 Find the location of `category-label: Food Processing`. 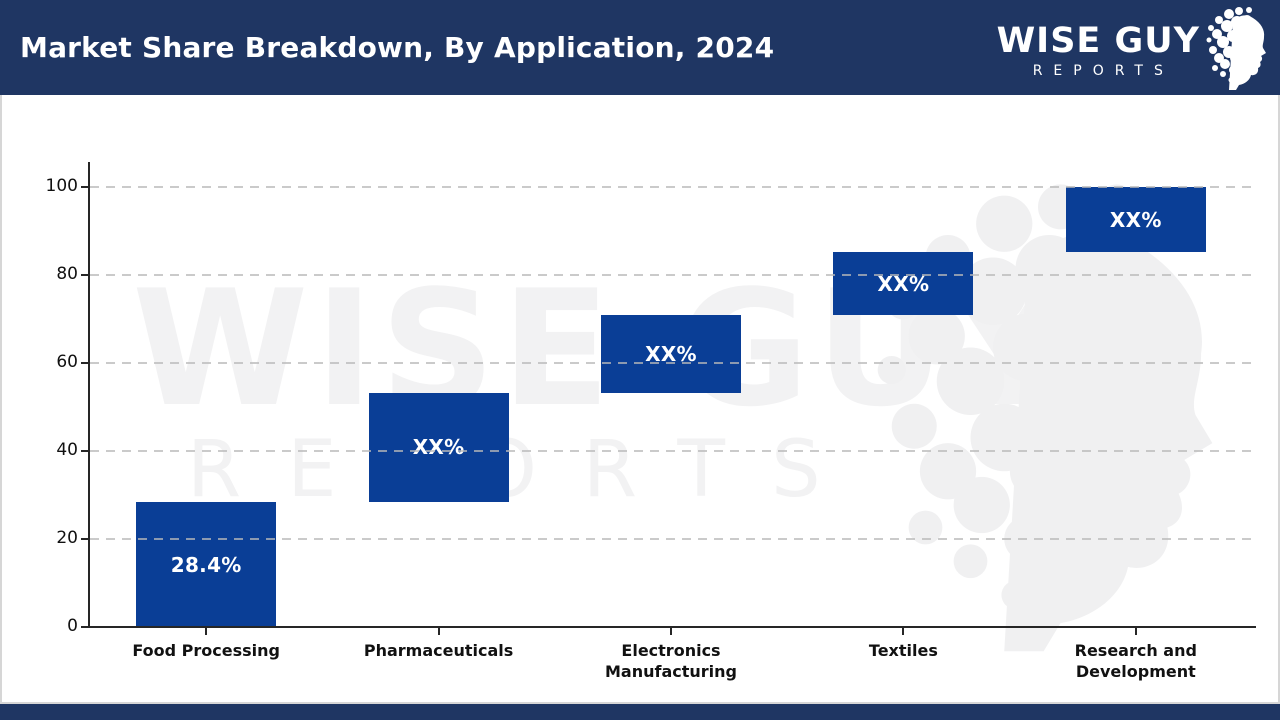

category-label: Food Processing is located at coordinates (206, 650).